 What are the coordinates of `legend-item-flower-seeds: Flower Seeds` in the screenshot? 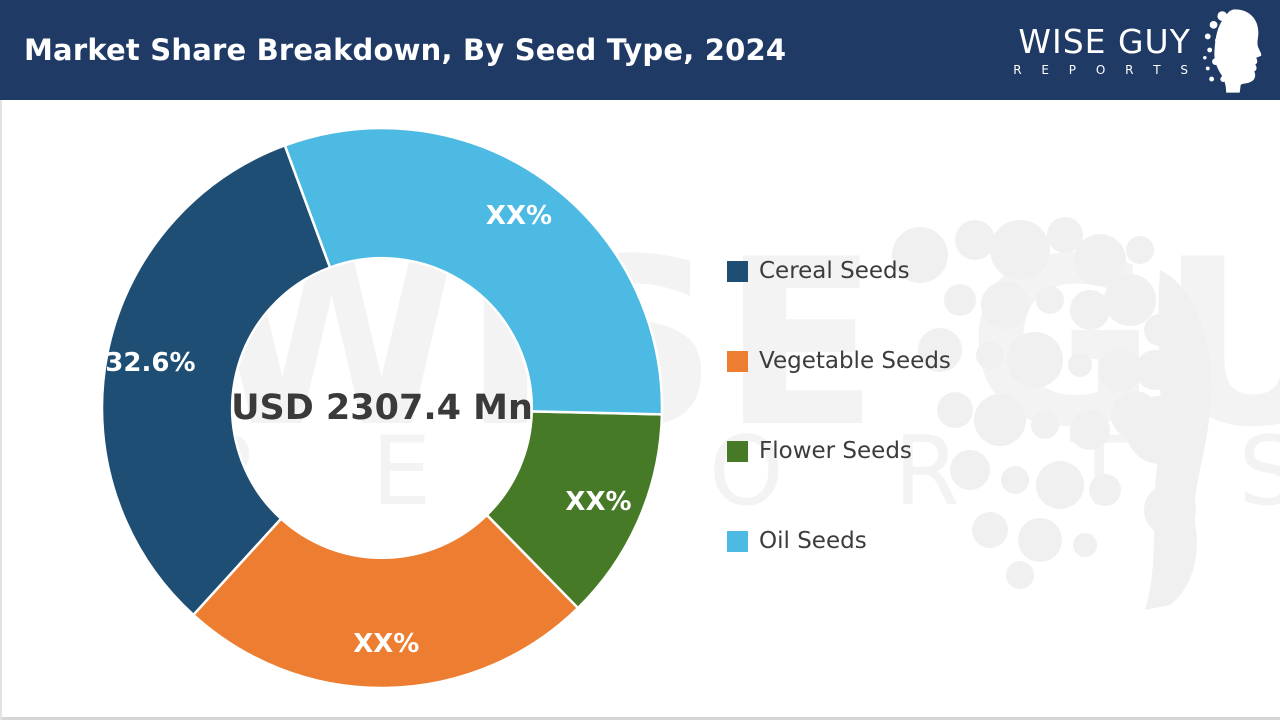 It's located at (839, 451).